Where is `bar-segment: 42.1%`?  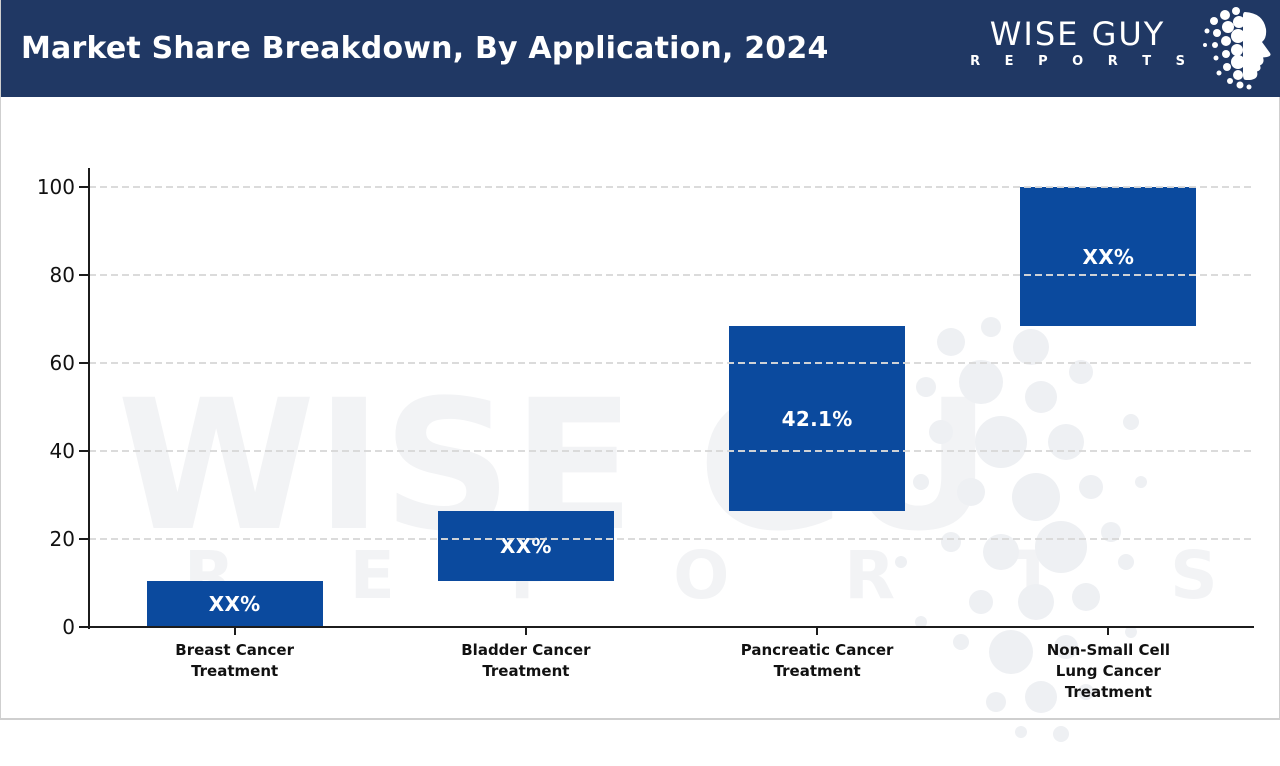
bar-segment: 42.1% is located at coordinates (817, 419).